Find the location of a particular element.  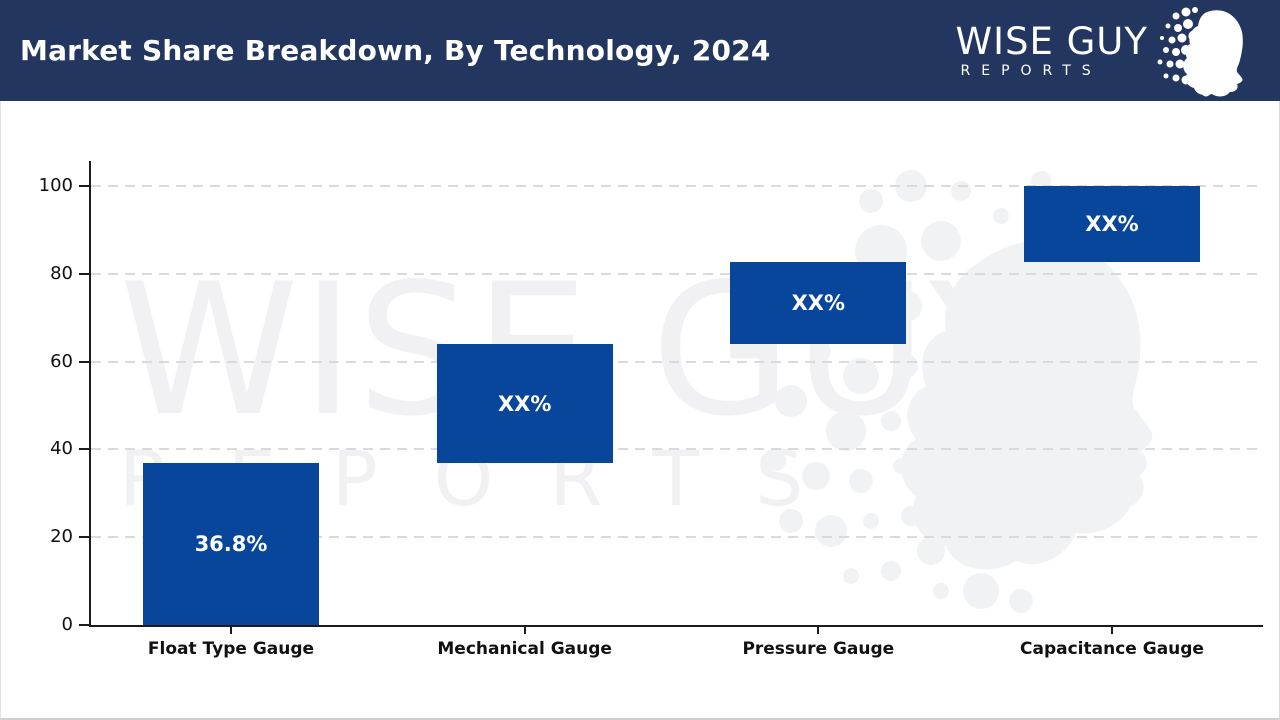

wise-guy-logo: WISE GUY REPORTS is located at coordinates (1105, 51).